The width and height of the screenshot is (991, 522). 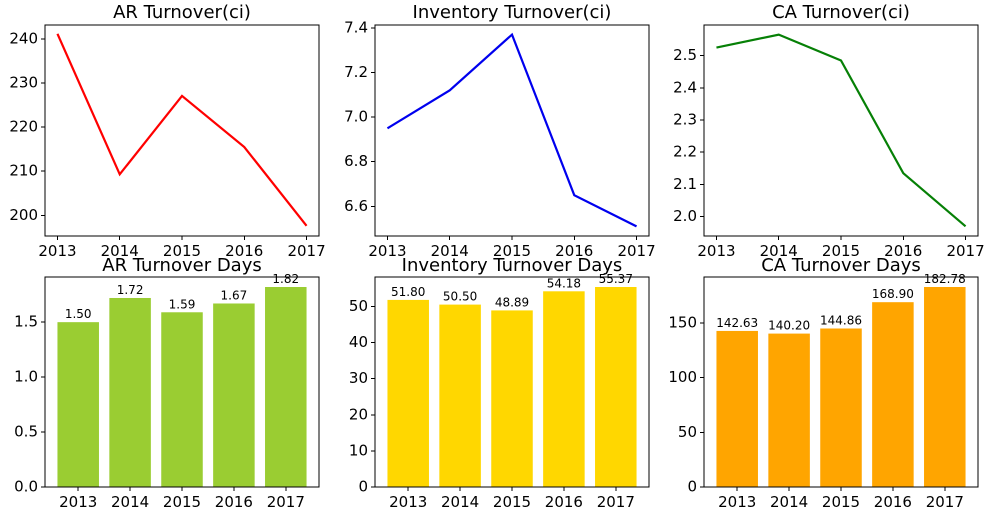 I want to click on bar-value-label: 182.78, so click(x=945, y=279).